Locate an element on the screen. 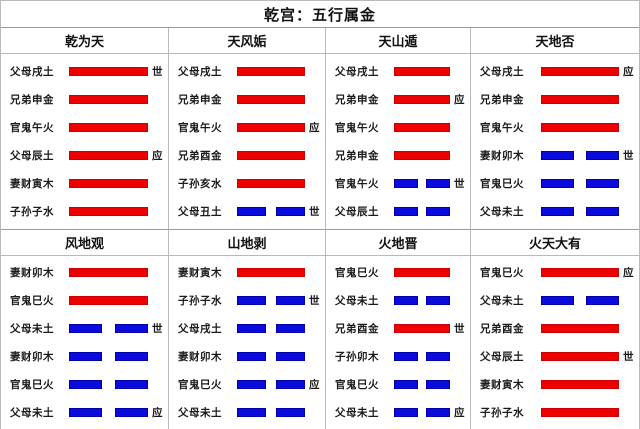  hexagram-line-row: 兄弟酉金 is located at coordinates (555, 328).